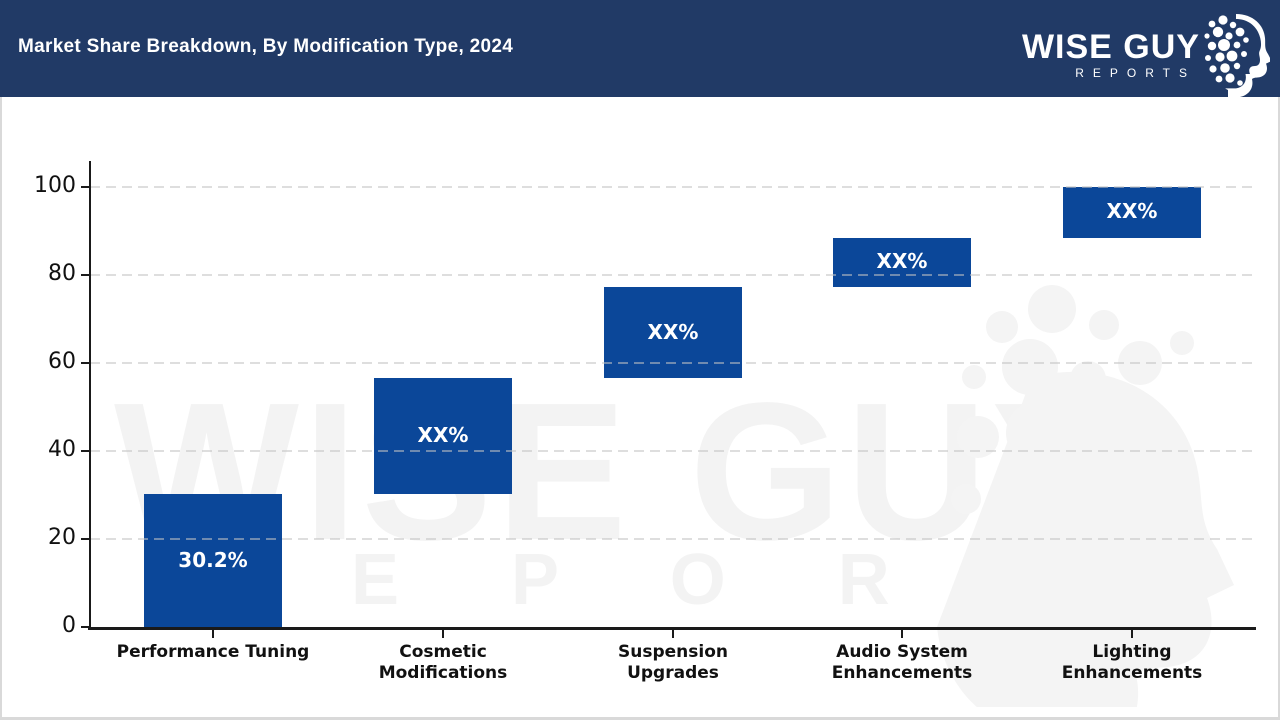  I want to click on x-category-label: Cosmetic Modifications, so click(443, 663).